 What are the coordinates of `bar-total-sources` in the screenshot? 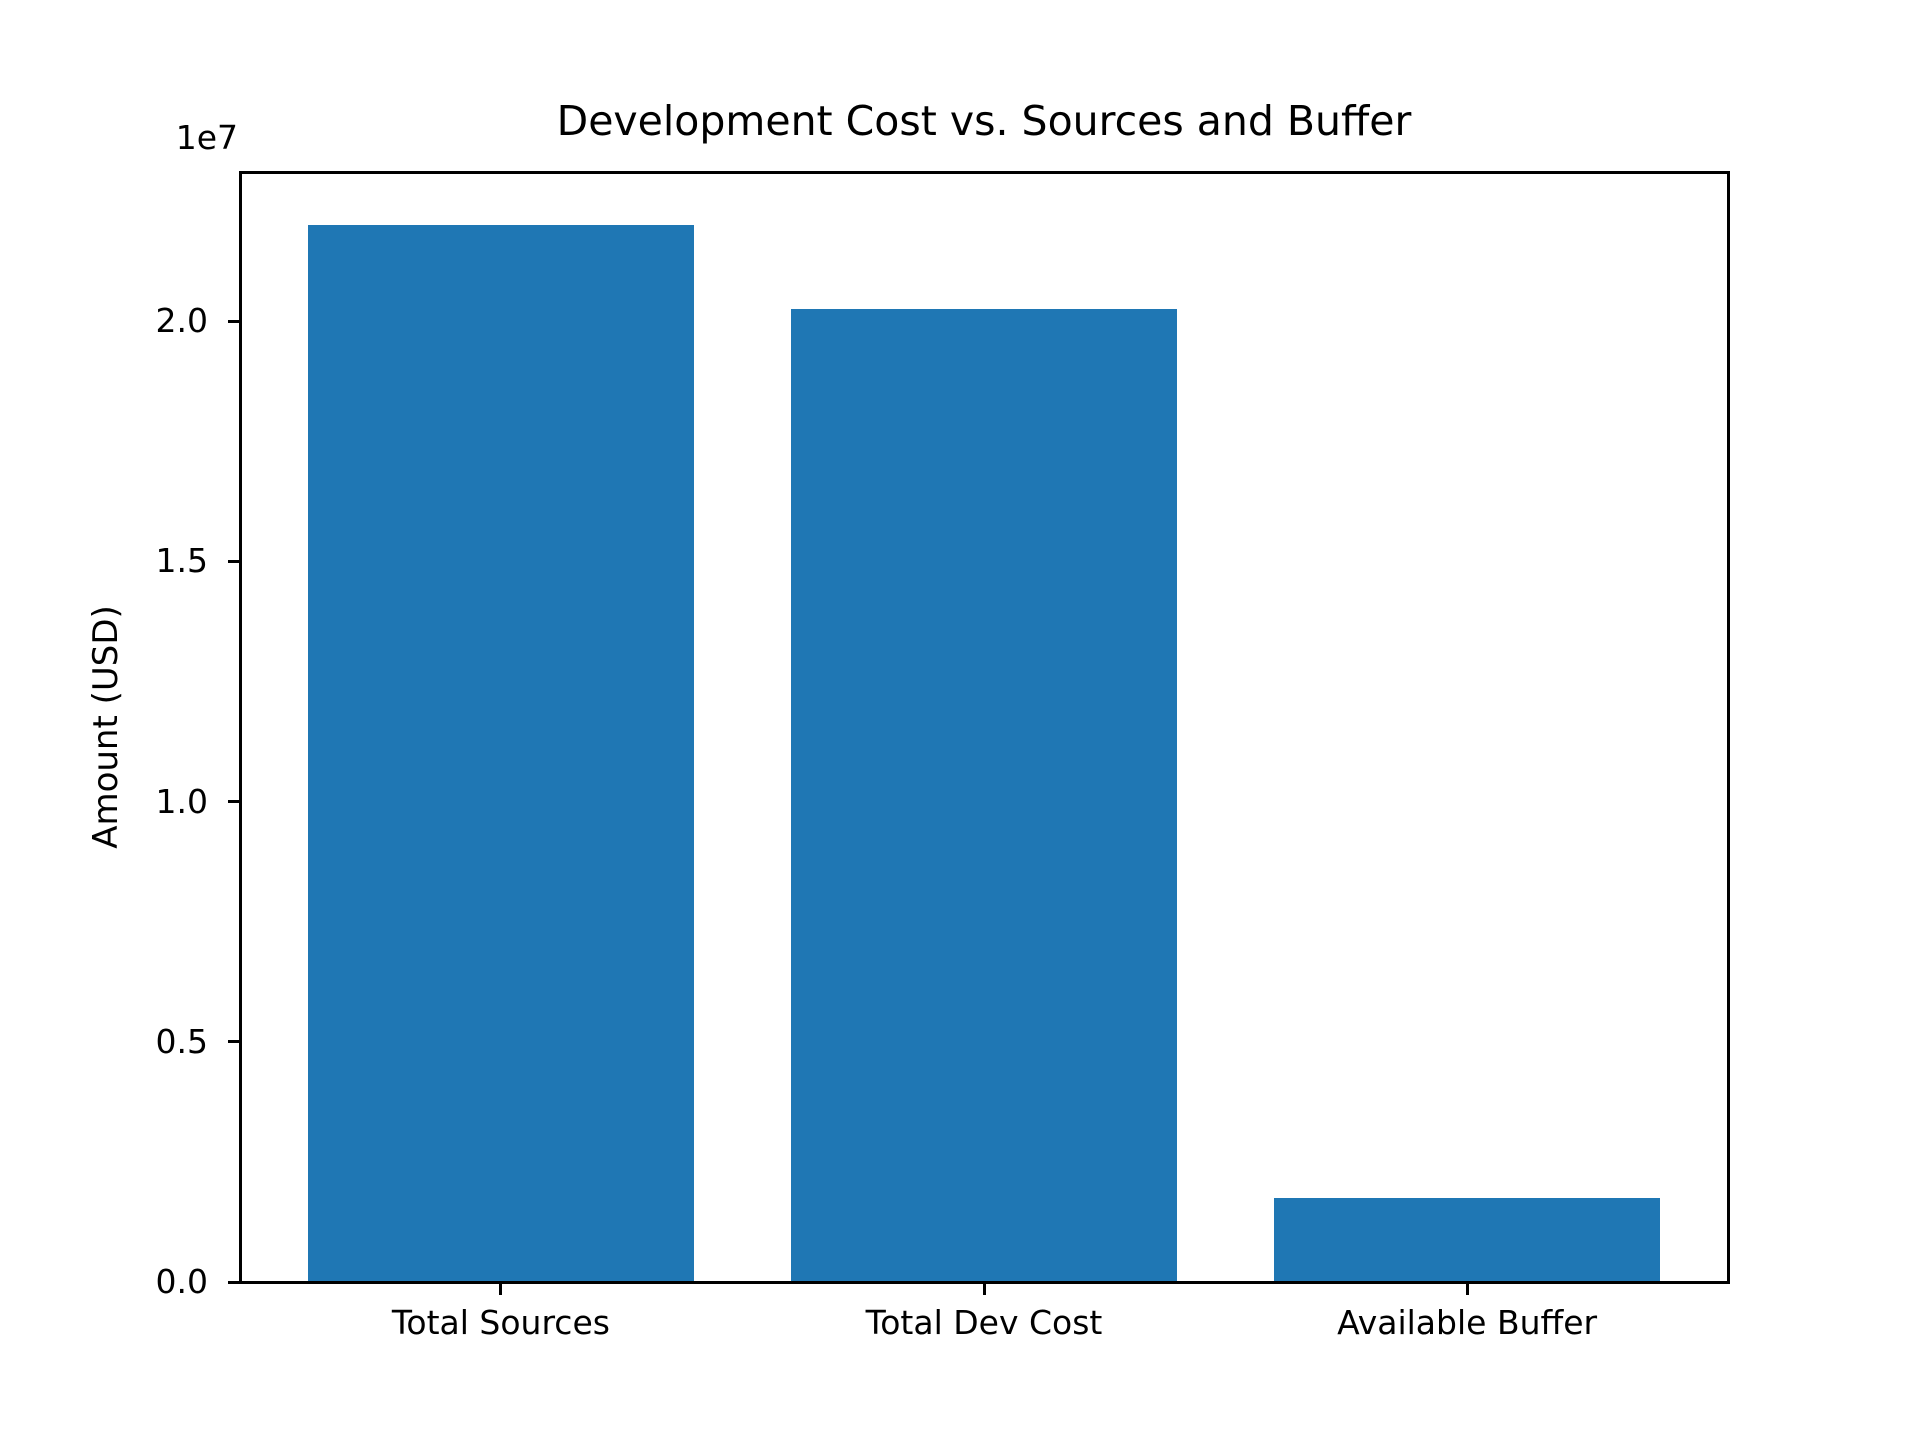 It's located at (501, 753).